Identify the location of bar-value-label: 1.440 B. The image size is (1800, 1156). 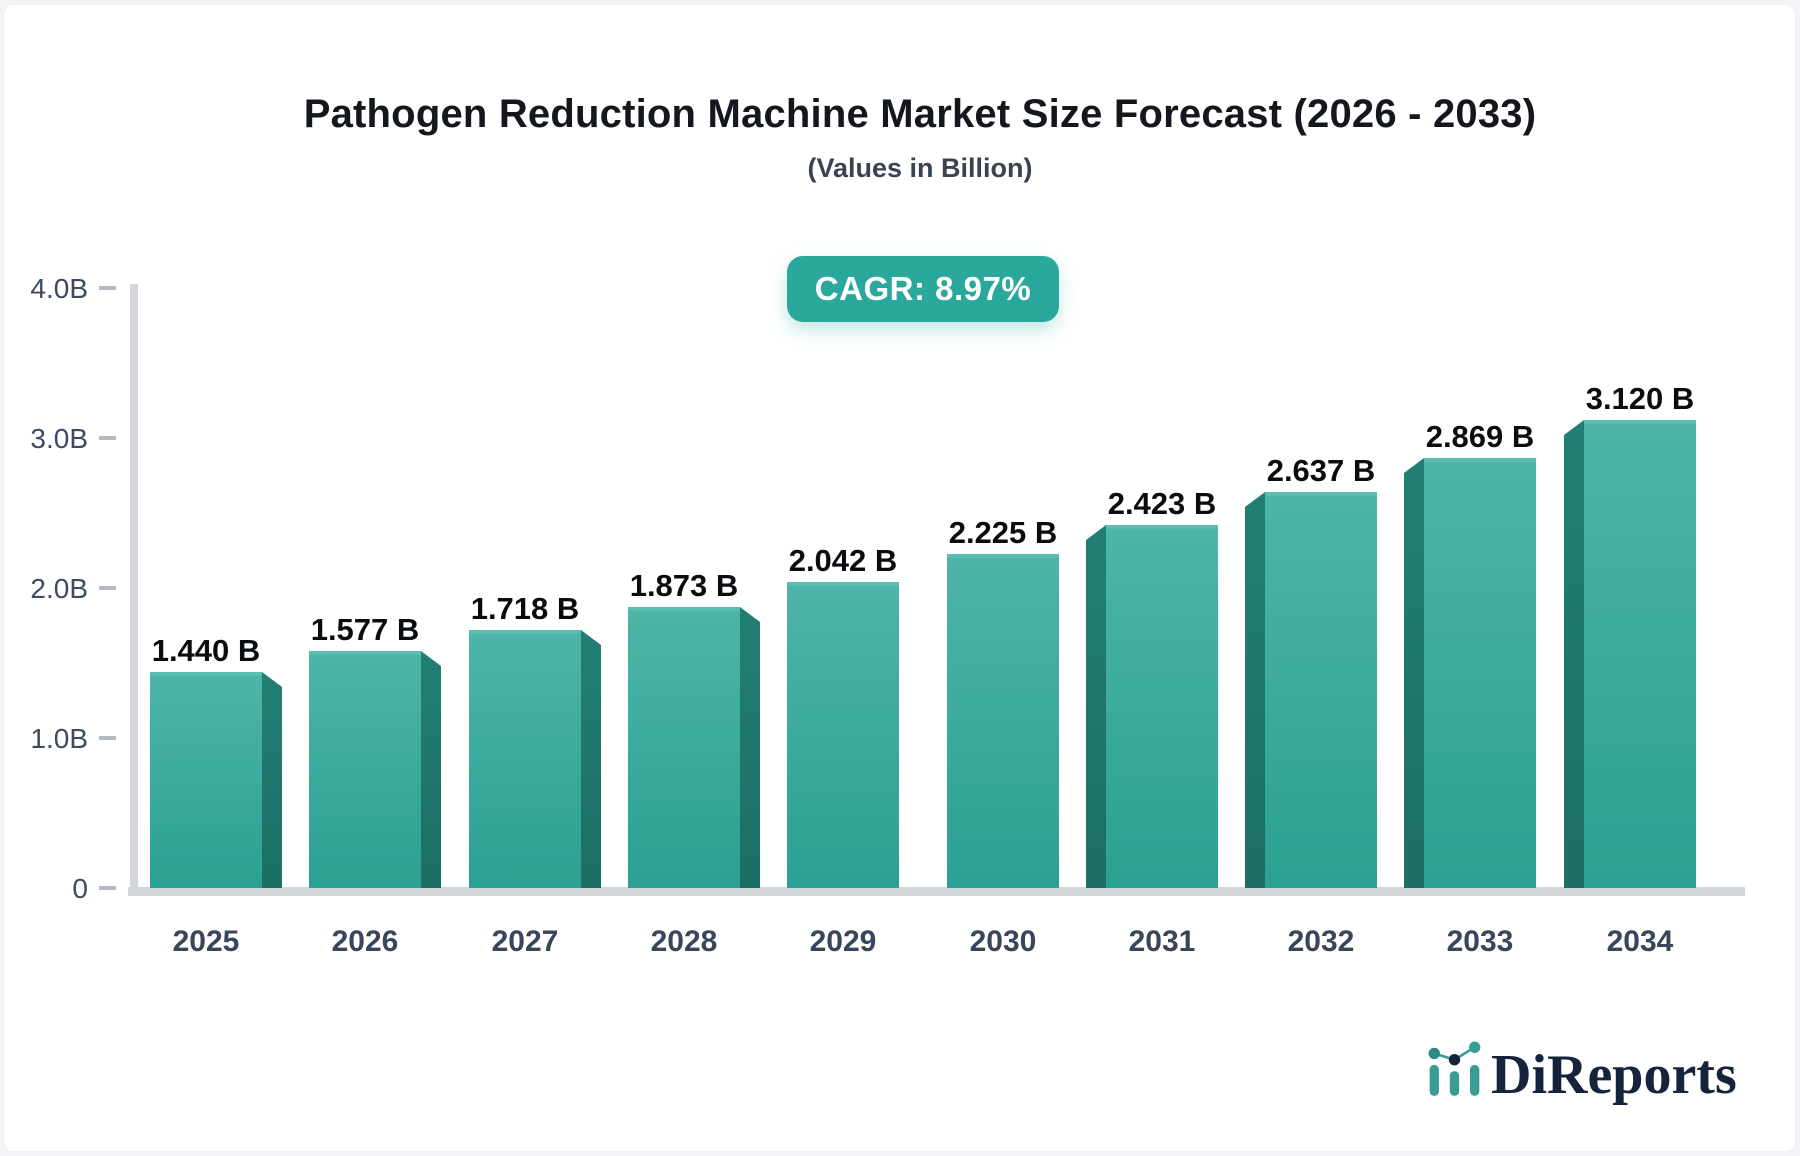
(206, 650).